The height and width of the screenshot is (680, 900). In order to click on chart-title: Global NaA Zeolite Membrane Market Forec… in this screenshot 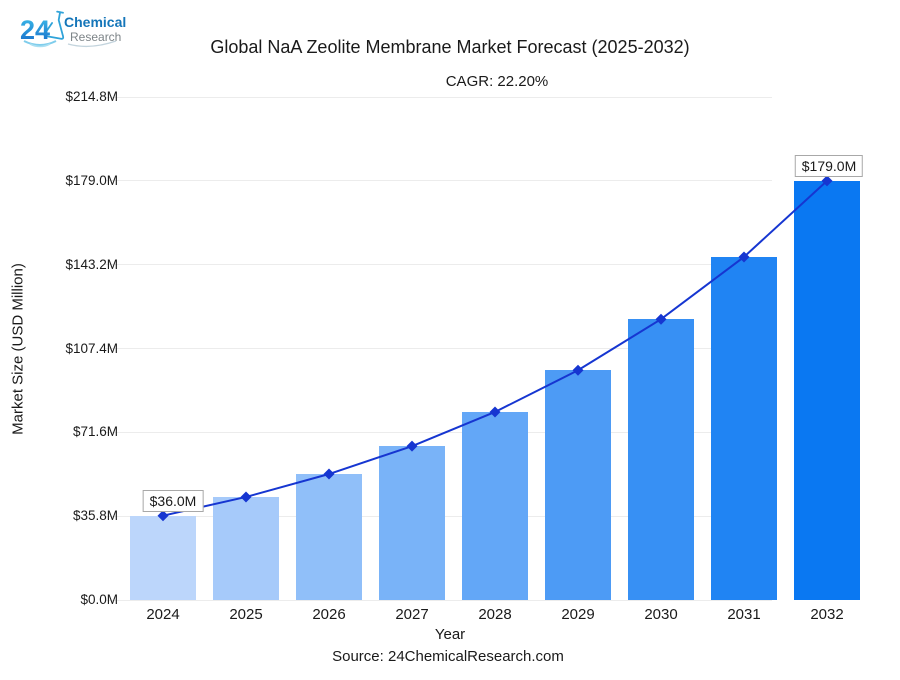, I will do `click(450, 47)`.